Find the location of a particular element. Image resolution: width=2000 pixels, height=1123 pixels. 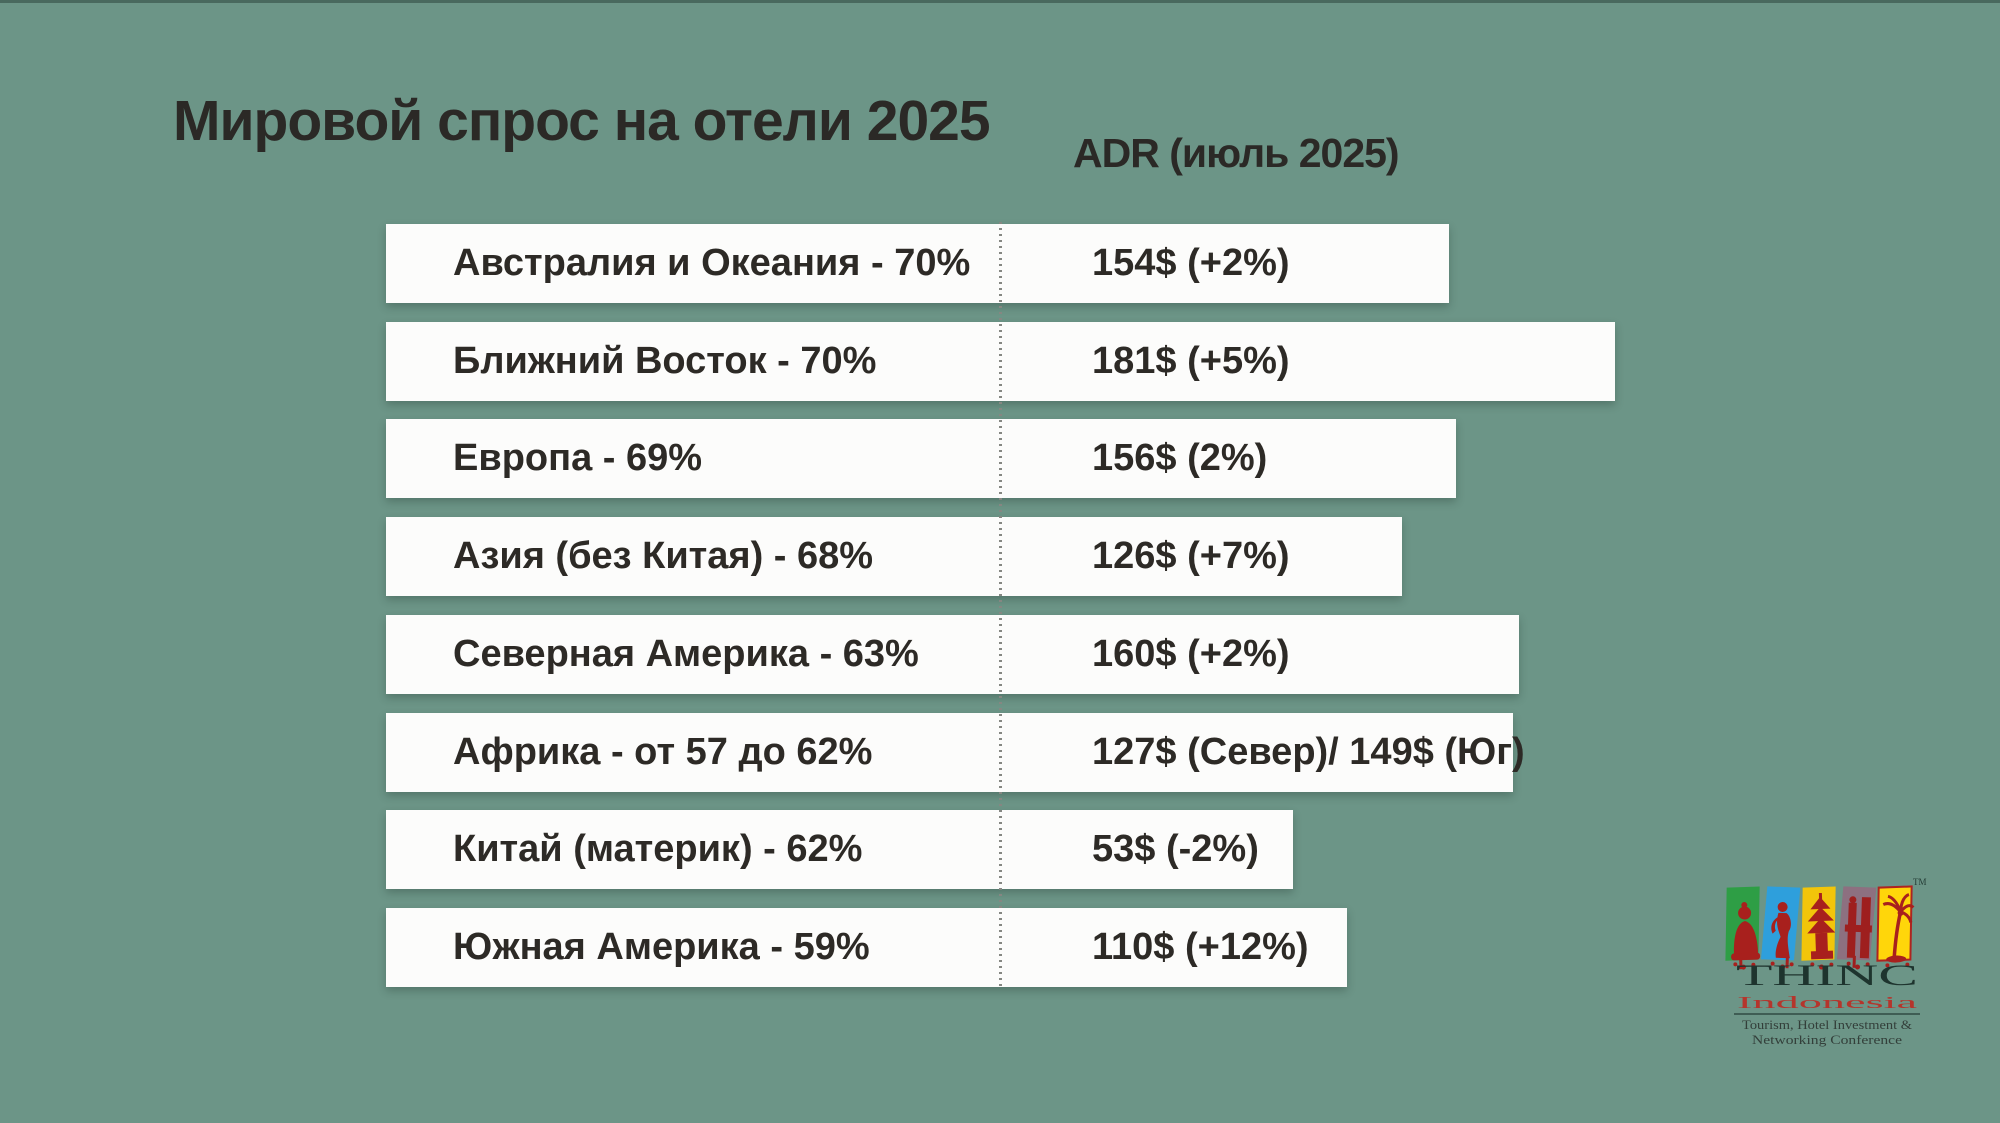

bar-row-south-america: Южная Америка - 59% 110$ (+12%) is located at coordinates (866, 947).